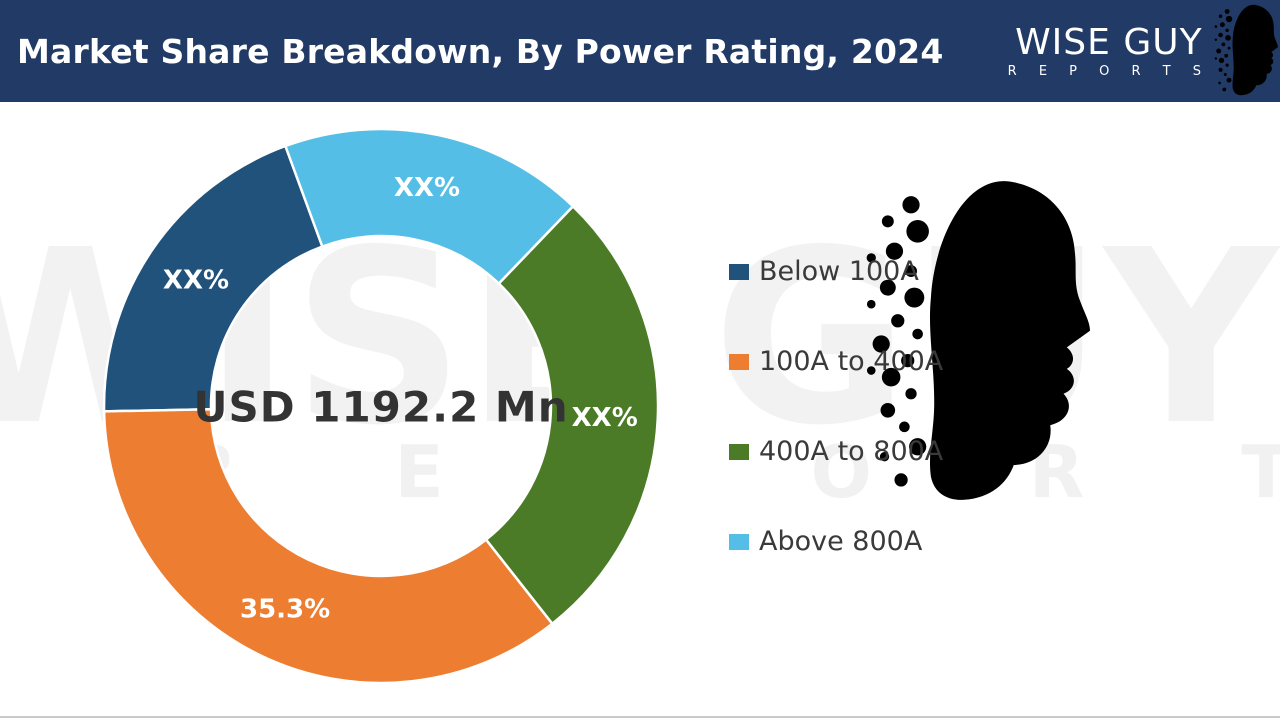  I want to click on legend-label: 400A to 800A, so click(851, 451).